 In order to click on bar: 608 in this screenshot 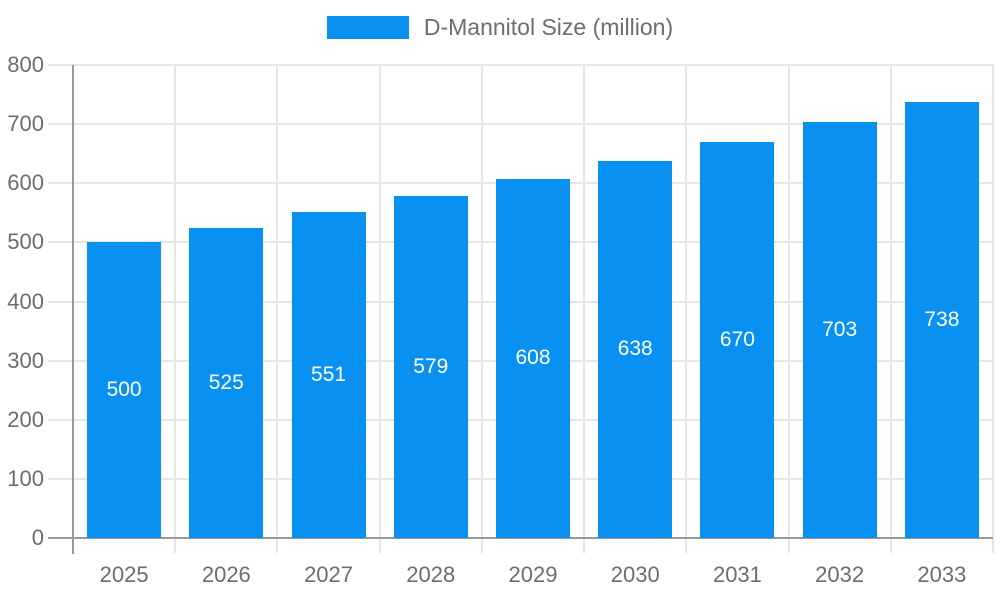, I will do `click(533, 358)`.